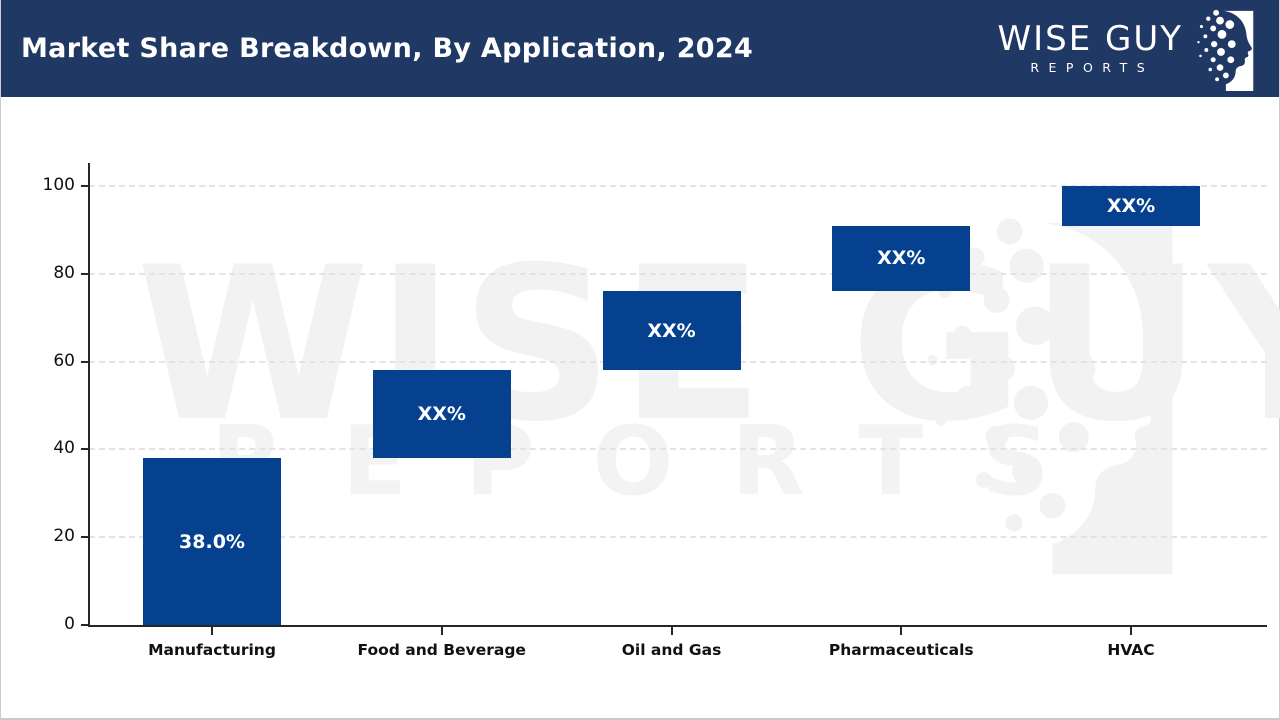 The height and width of the screenshot is (720, 1280). I want to click on brand-logo: WISE GUY REPORTS, so click(1127, 49).